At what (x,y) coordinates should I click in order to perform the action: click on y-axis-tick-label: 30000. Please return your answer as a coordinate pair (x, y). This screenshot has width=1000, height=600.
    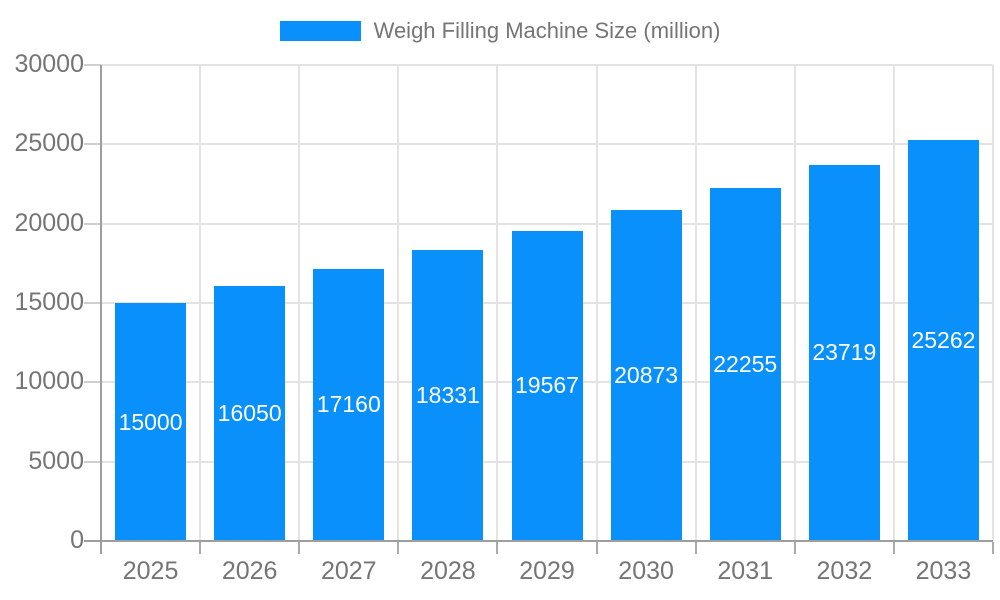
    Looking at the image, I should click on (49, 64).